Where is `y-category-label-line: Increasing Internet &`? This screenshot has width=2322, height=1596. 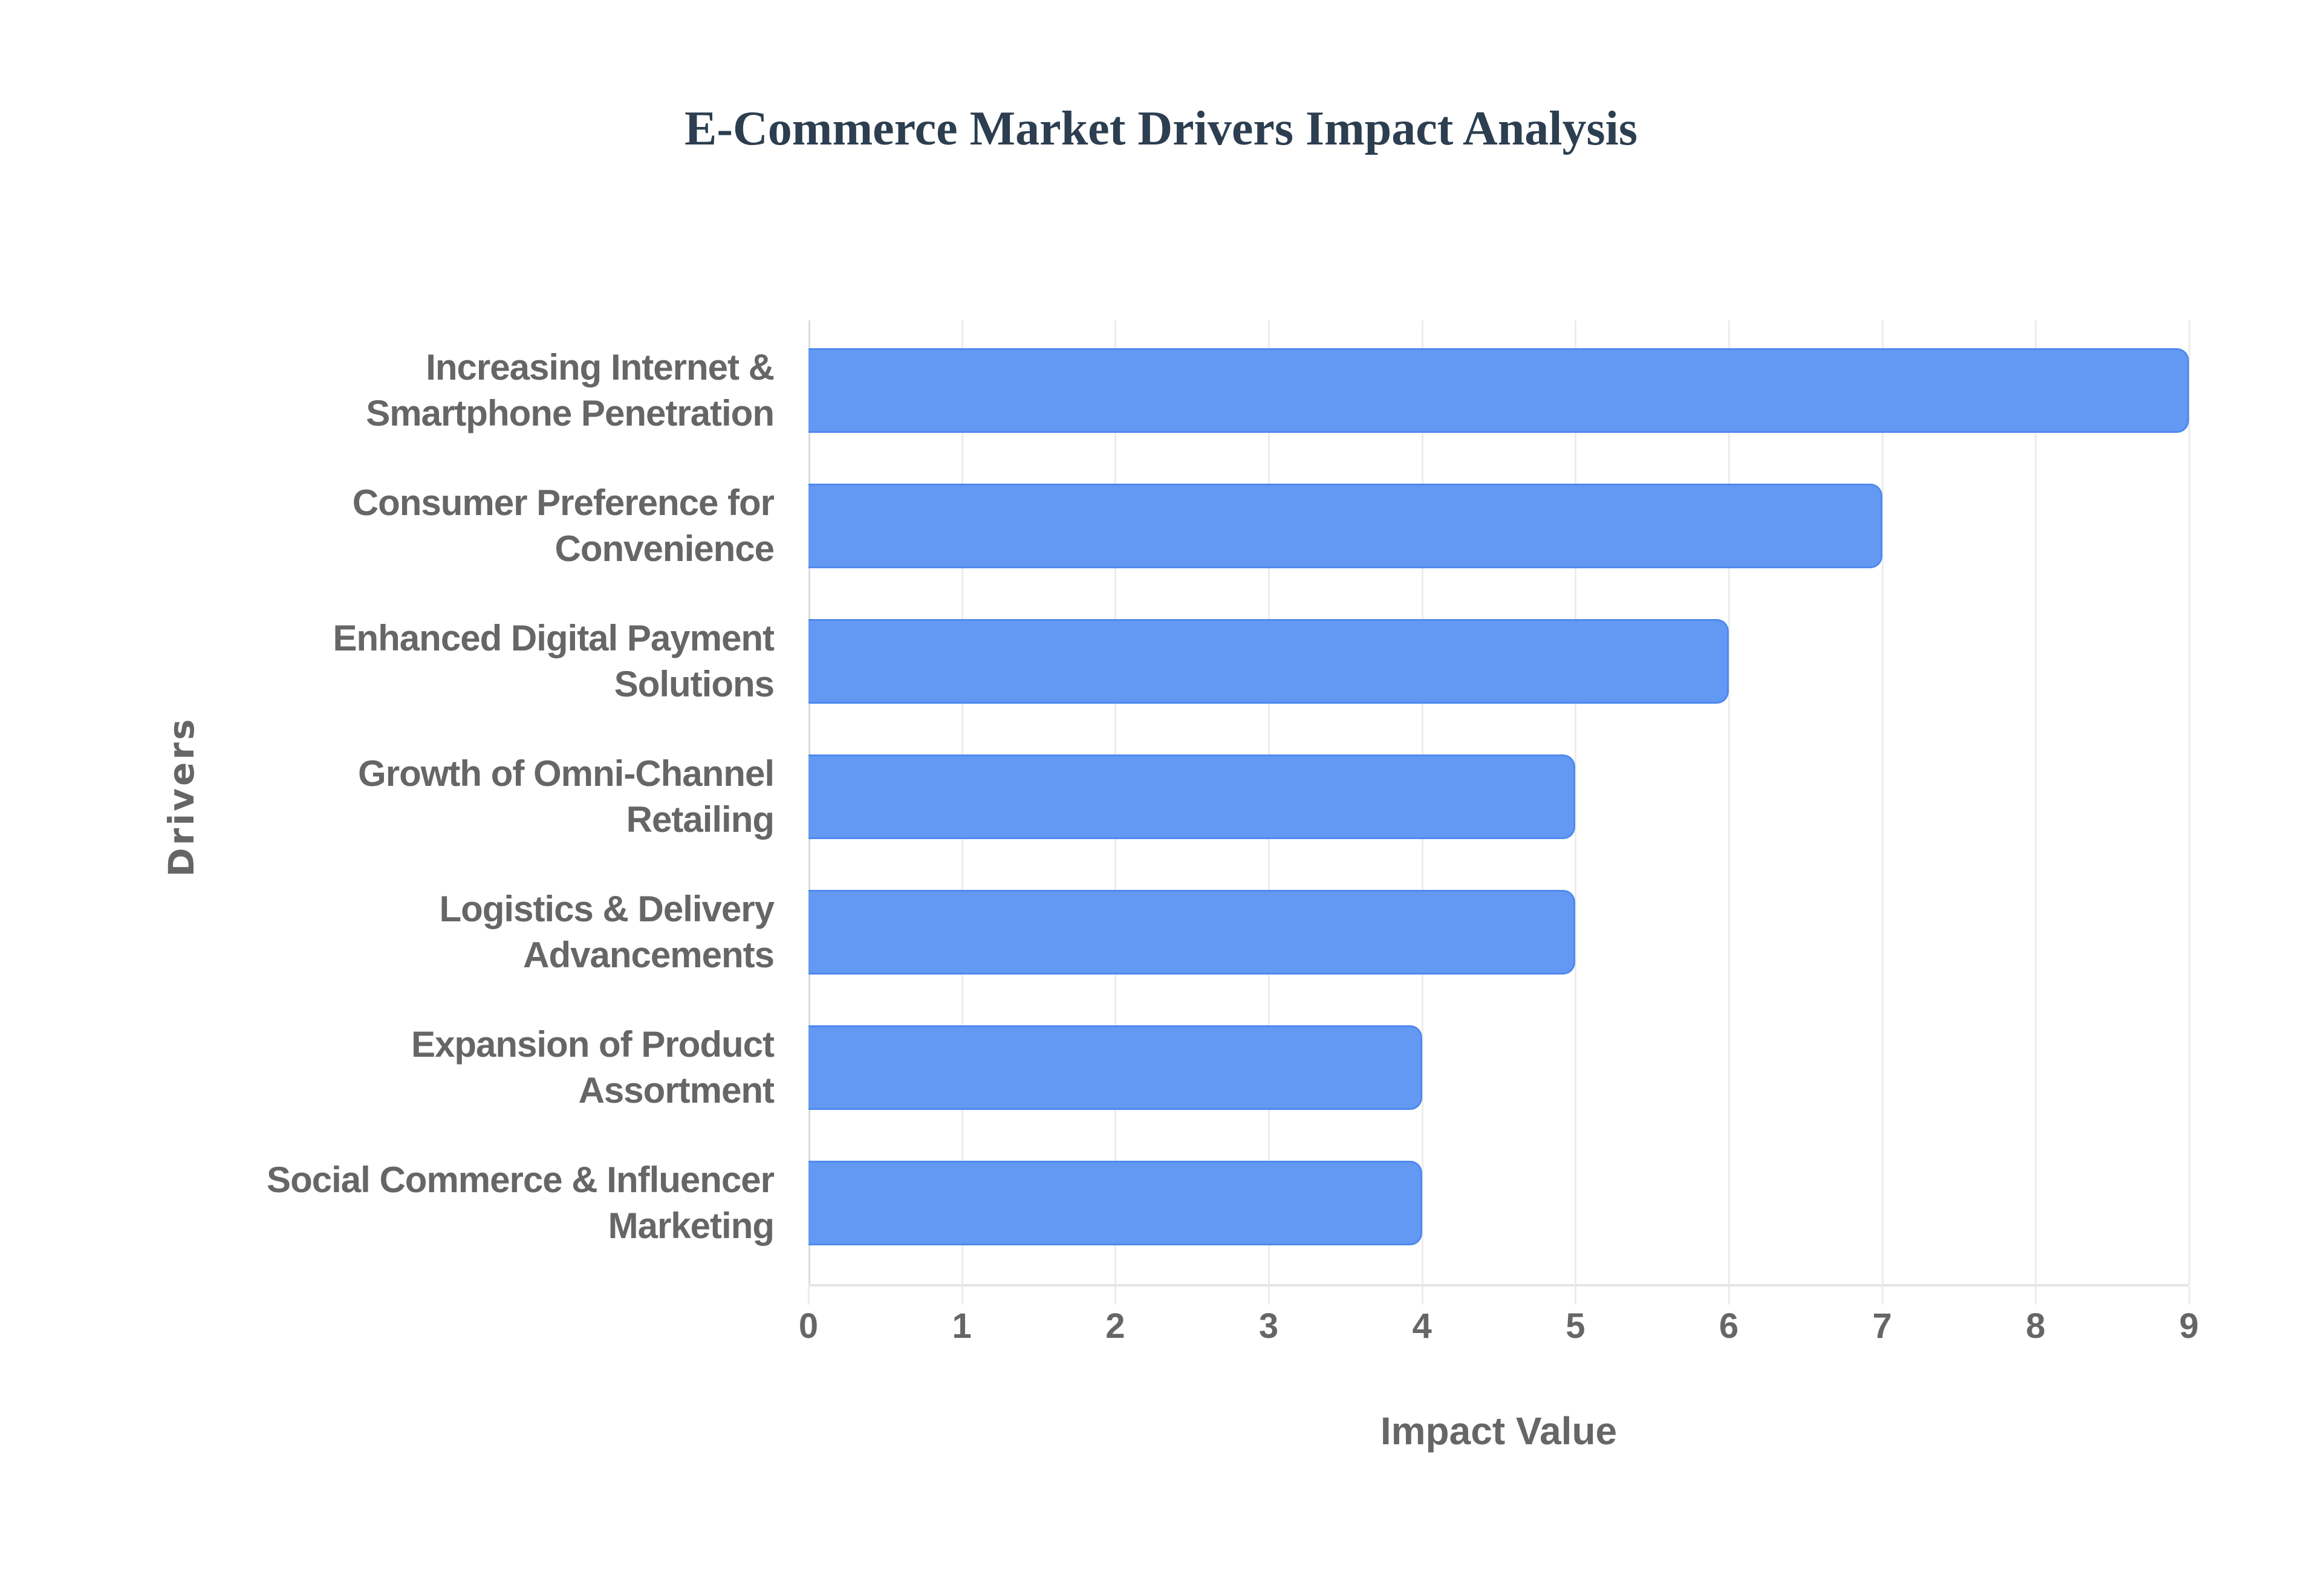
y-category-label-line: Increasing Internet & is located at coordinates (600, 367).